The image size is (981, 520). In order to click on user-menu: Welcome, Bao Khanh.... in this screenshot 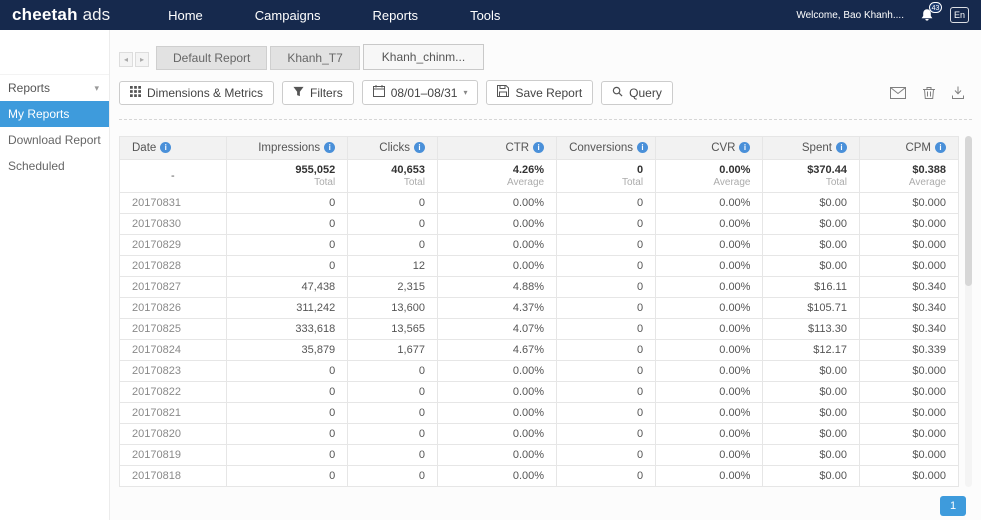, I will do `click(850, 15)`.